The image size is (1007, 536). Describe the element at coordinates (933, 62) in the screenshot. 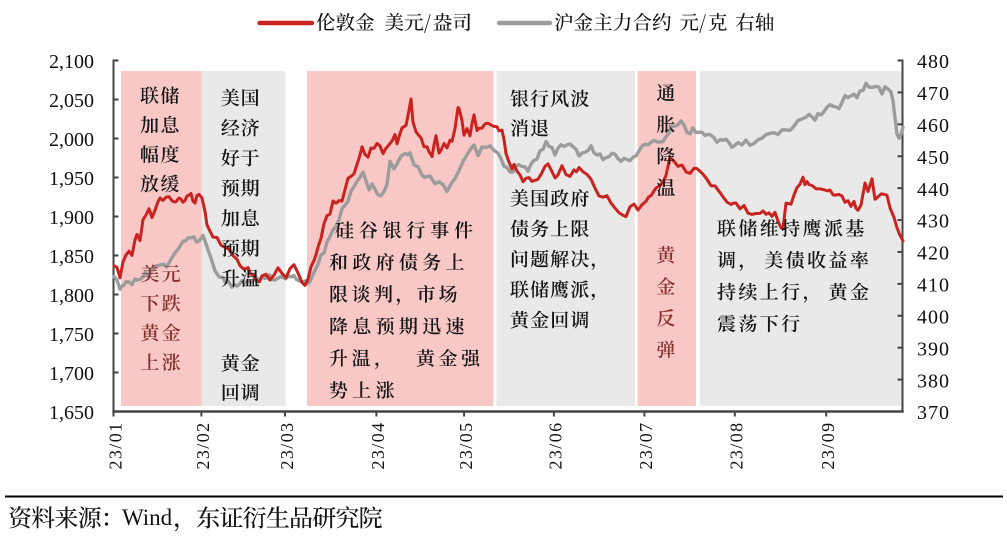

I see `svg-text: 480` at that location.